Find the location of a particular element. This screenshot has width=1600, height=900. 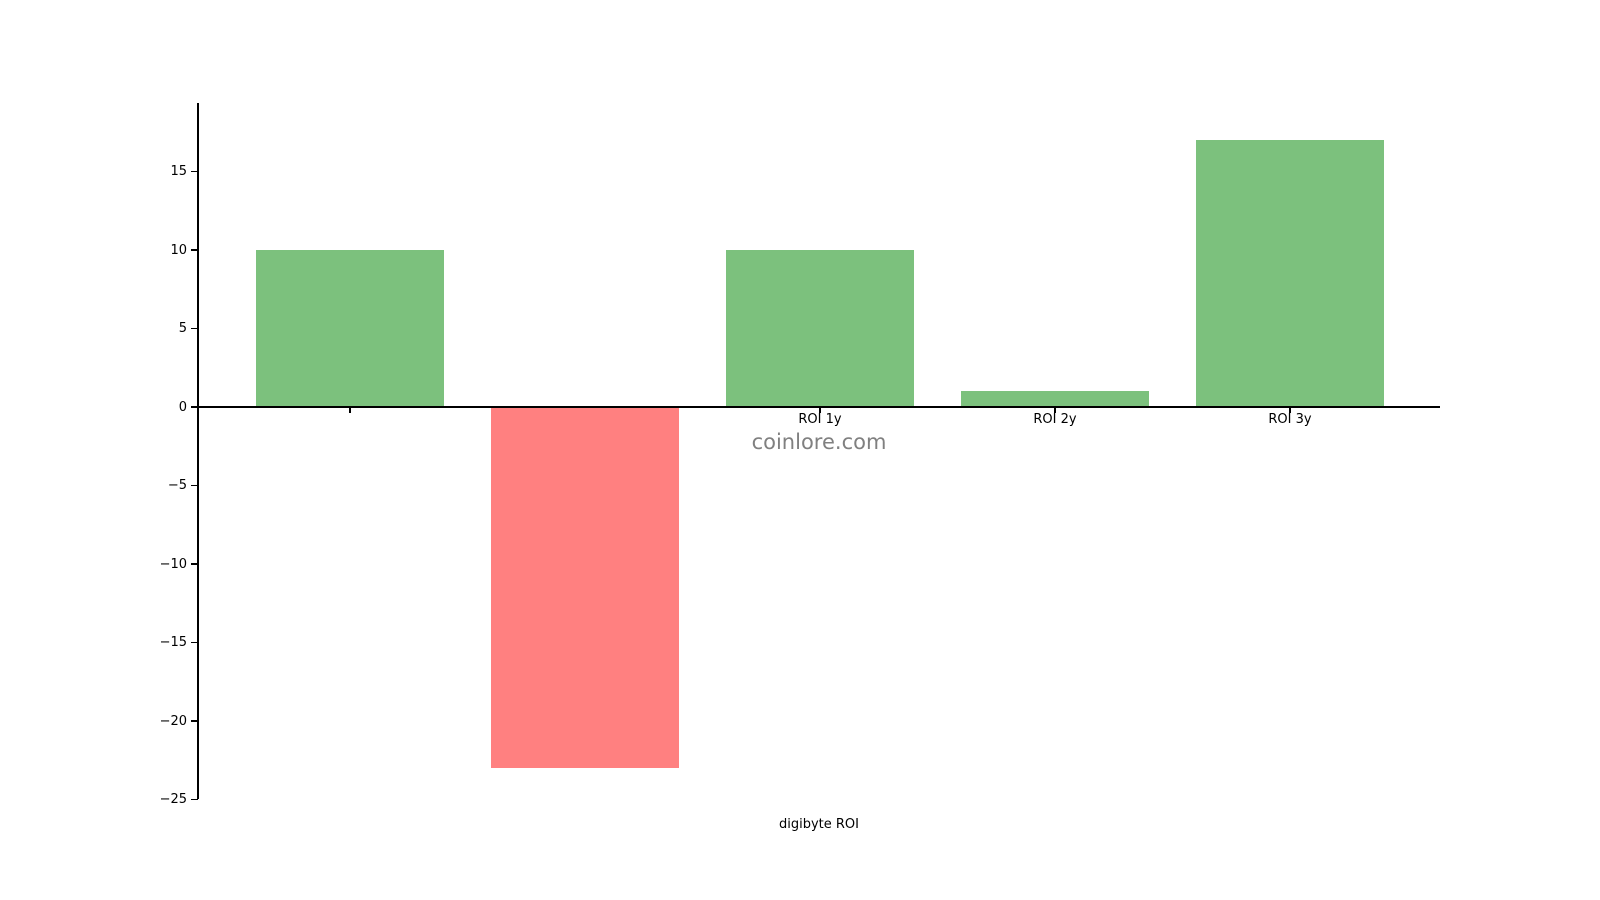

watermark-text: coinlore.com is located at coordinates (819, 442).